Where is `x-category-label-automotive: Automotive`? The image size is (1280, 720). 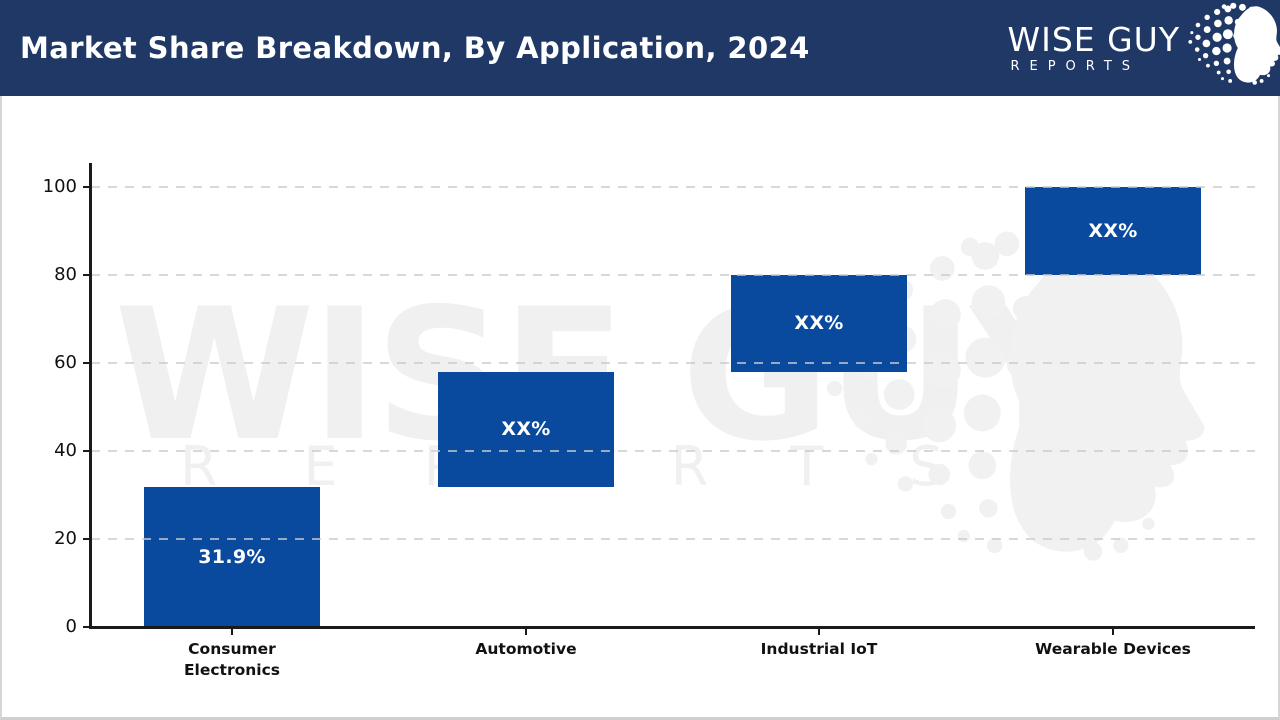 x-category-label-automotive: Automotive is located at coordinates (526, 649).